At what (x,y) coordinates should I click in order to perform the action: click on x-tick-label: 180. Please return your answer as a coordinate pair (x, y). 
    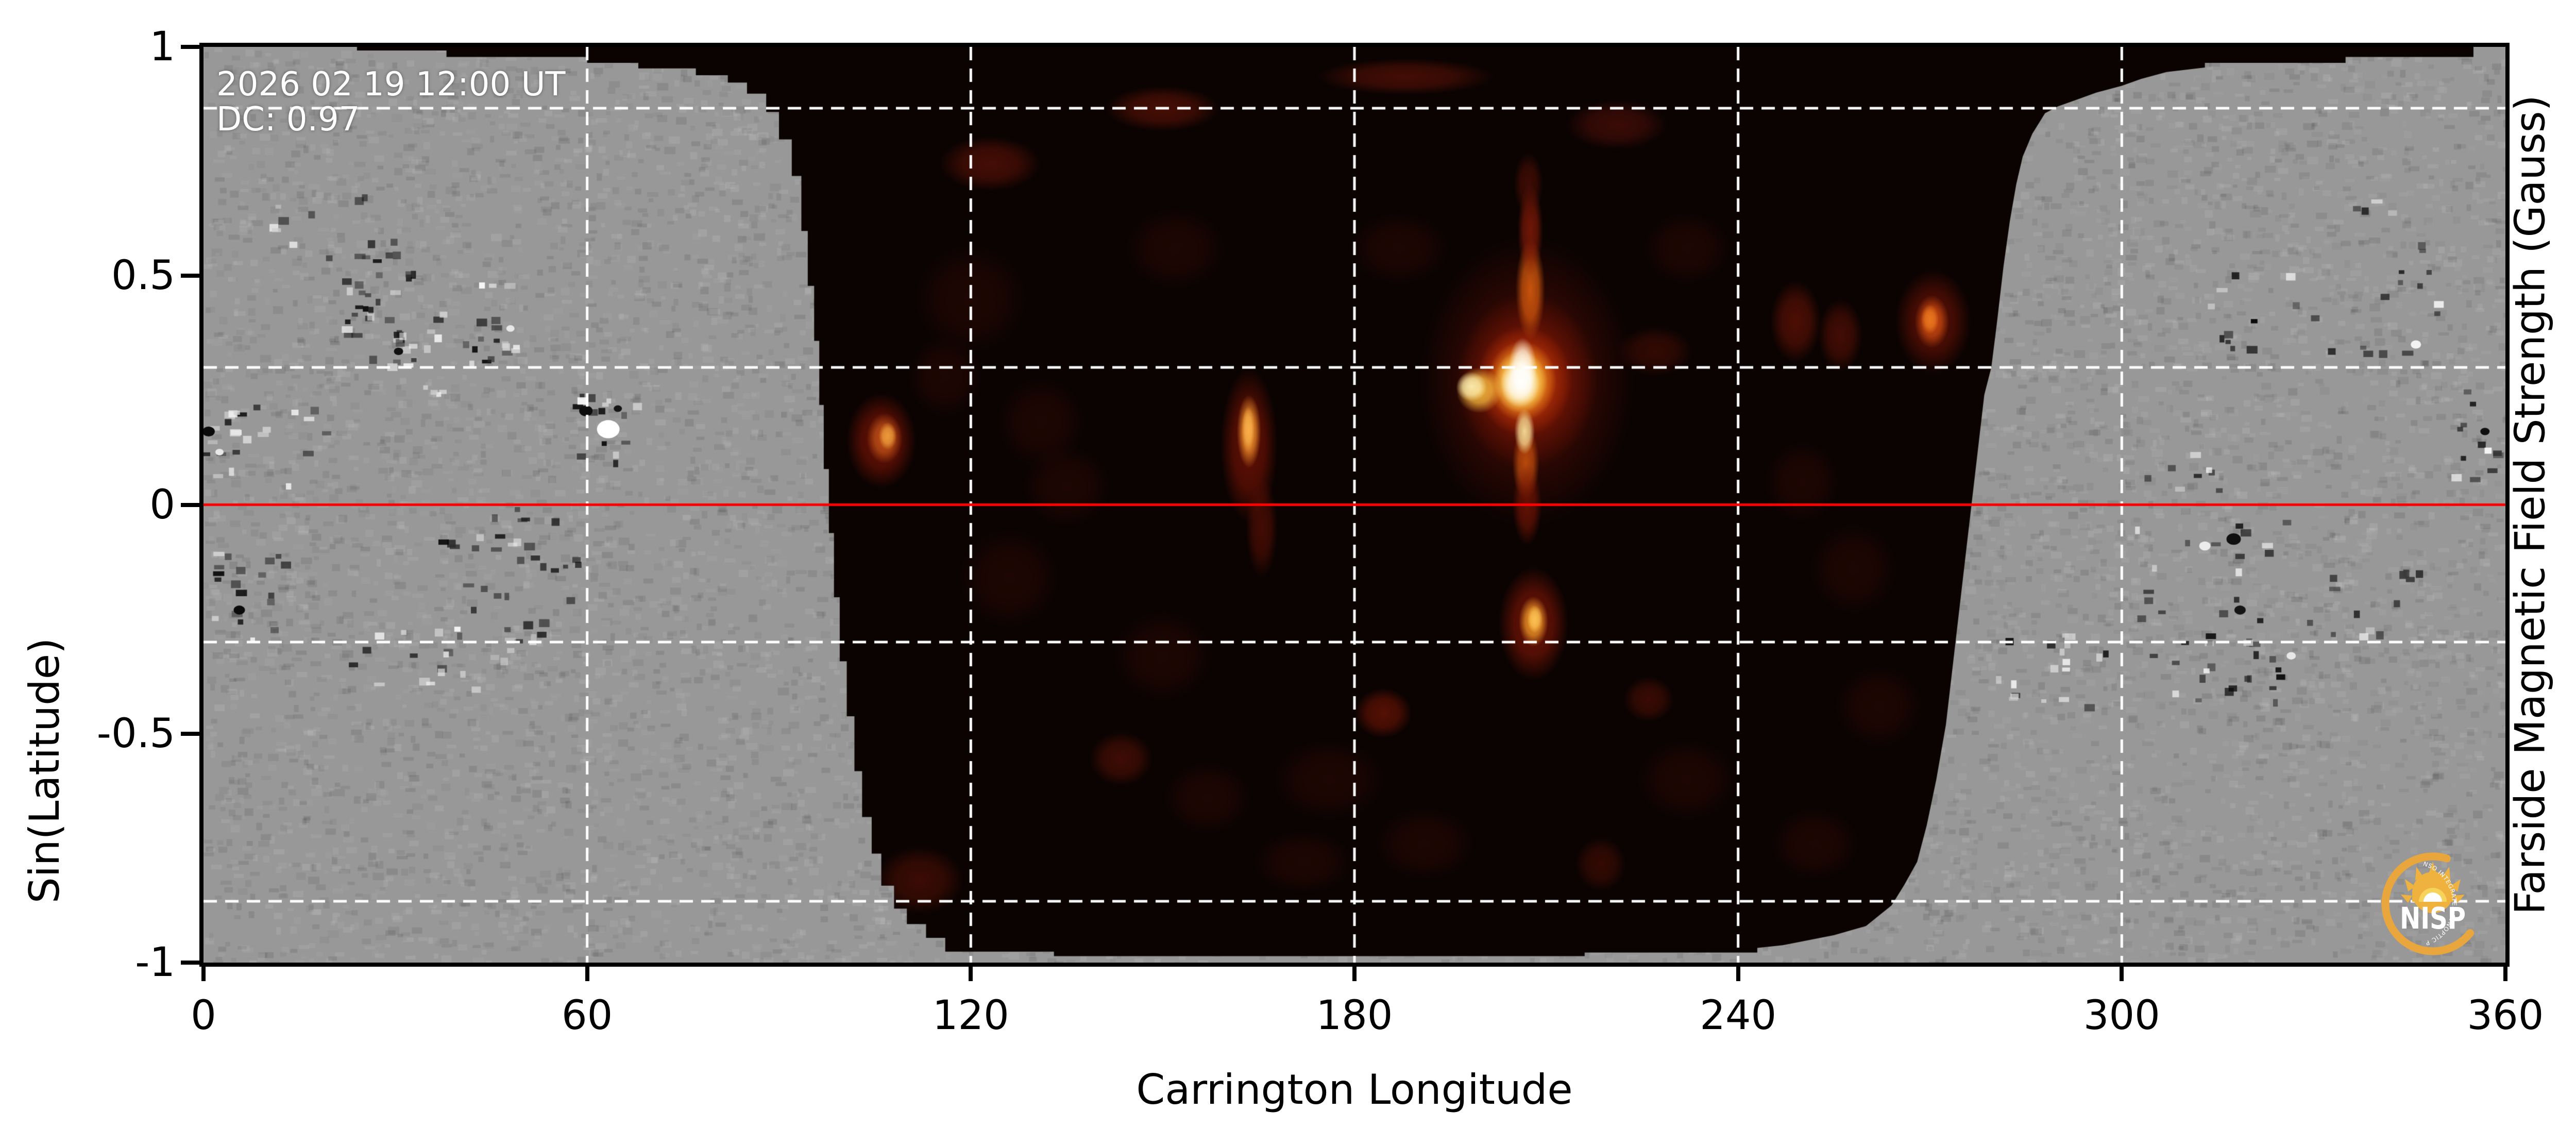
    Looking at the image, I should click on (1354, 1016).